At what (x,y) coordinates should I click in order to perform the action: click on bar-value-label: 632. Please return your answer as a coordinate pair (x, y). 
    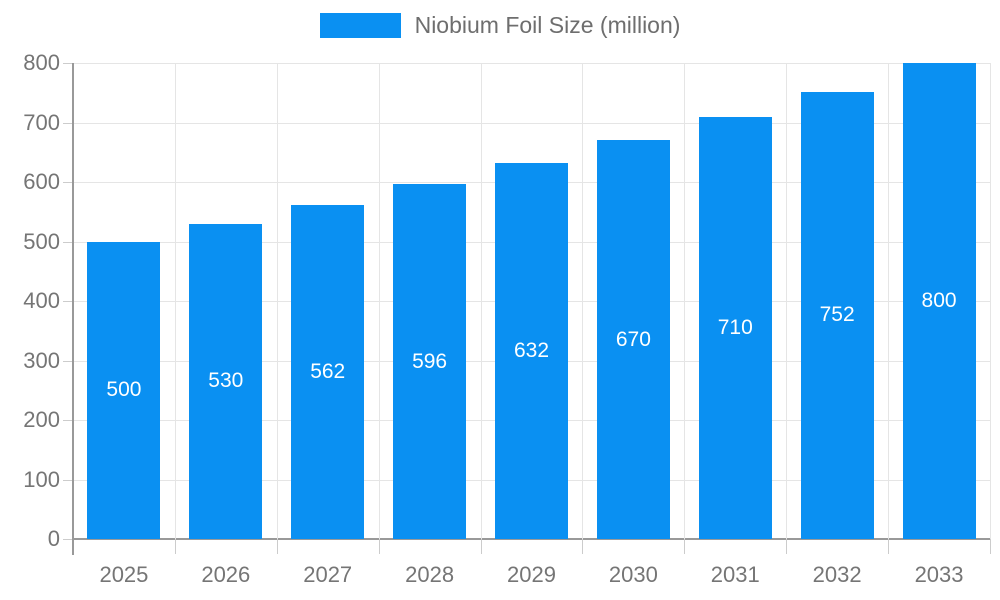
    Looking at the image, I should click on (531, 350).